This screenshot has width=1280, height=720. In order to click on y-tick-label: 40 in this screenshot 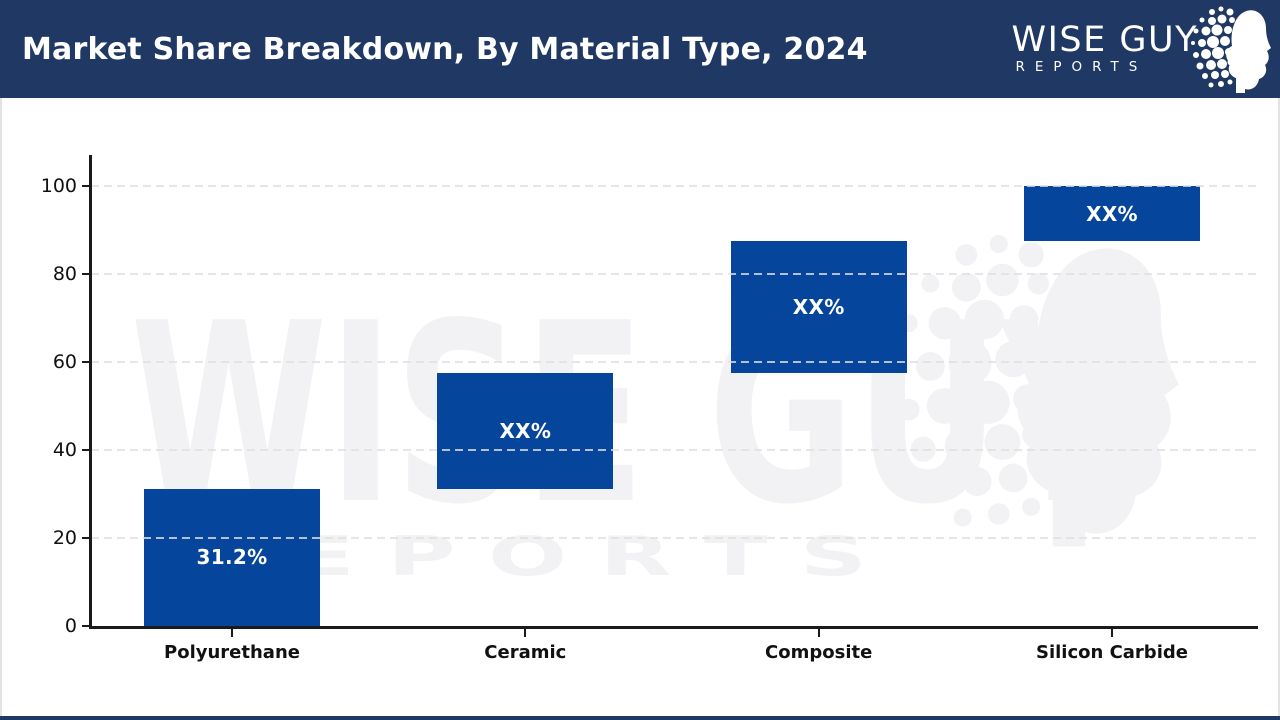, I will do `click(64, 450)`.